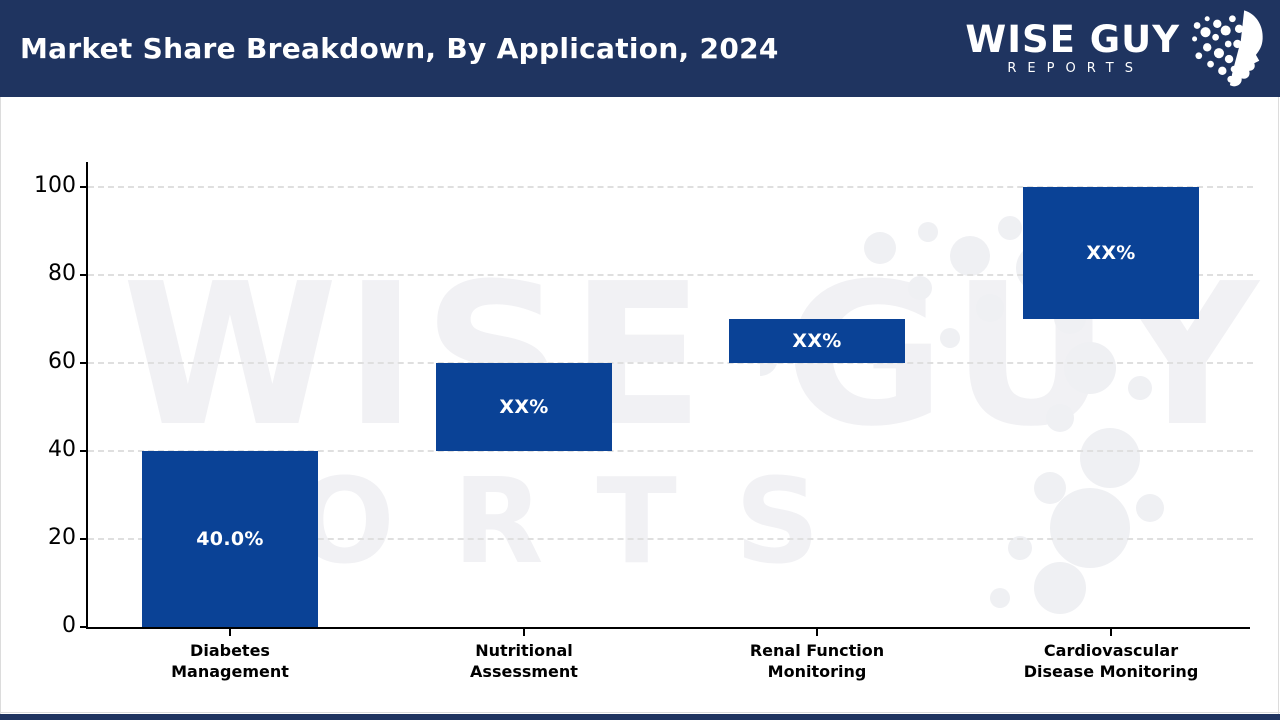 The image size is (1280, 720). I want to click on brand-name: WISE GUY, so click(1072, 39).